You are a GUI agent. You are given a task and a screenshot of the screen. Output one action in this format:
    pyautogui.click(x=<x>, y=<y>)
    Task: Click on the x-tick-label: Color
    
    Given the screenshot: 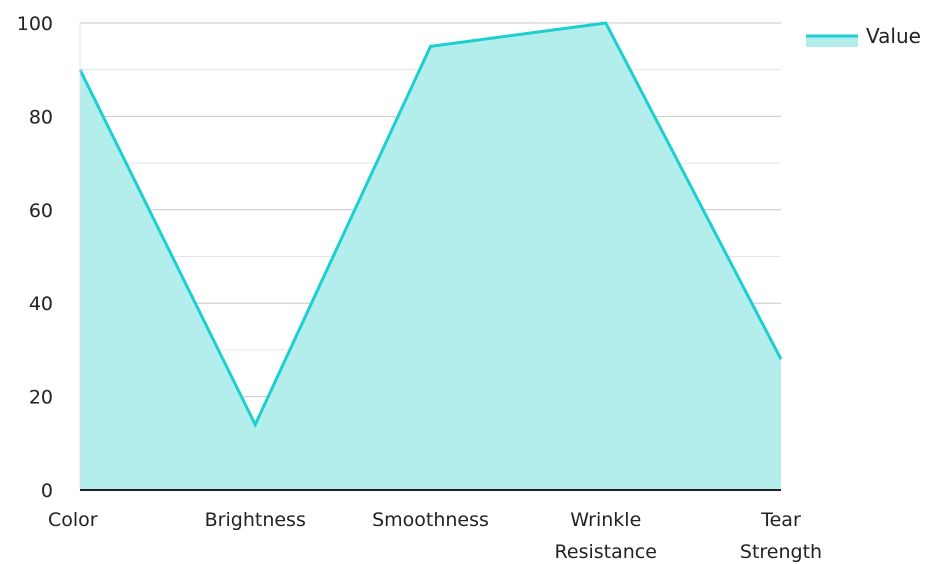 What is the action you would take?
    pyautogui.click(x=73, y=520)
    